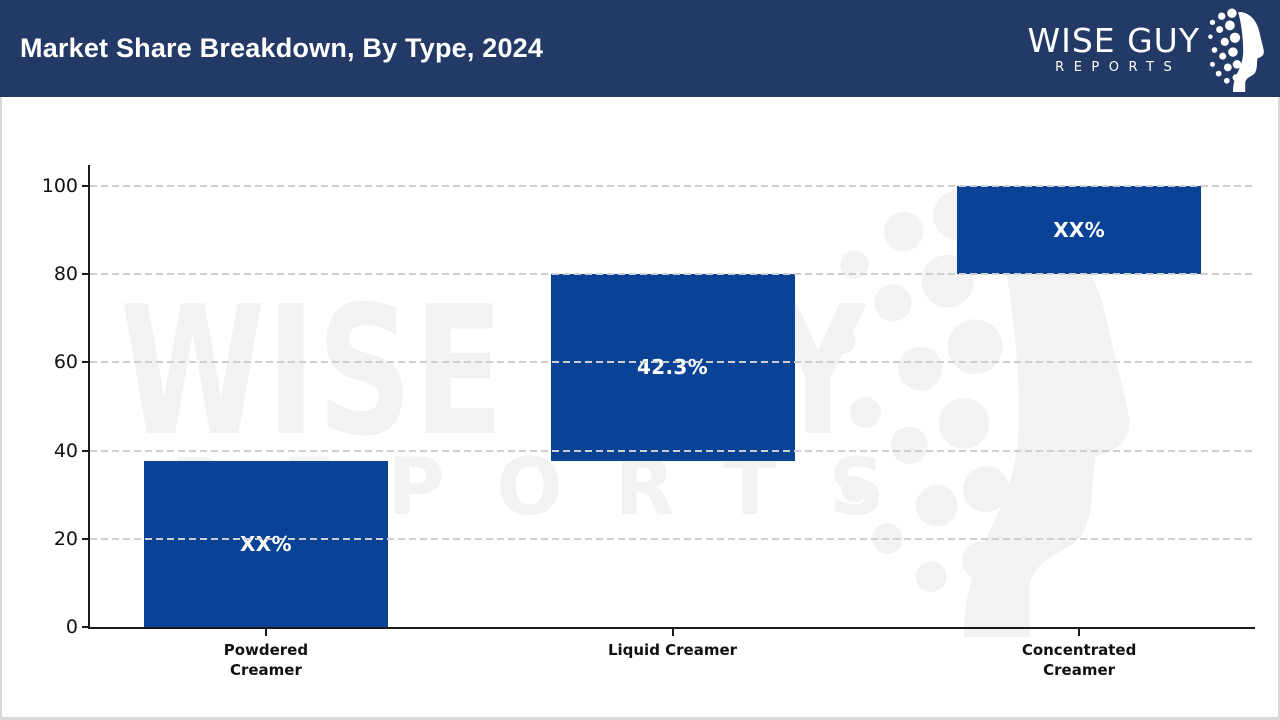 The image size is (1280, 720). I want to click on bar-value-label-liquid-creamer: 42.3%, so click(672, 367).